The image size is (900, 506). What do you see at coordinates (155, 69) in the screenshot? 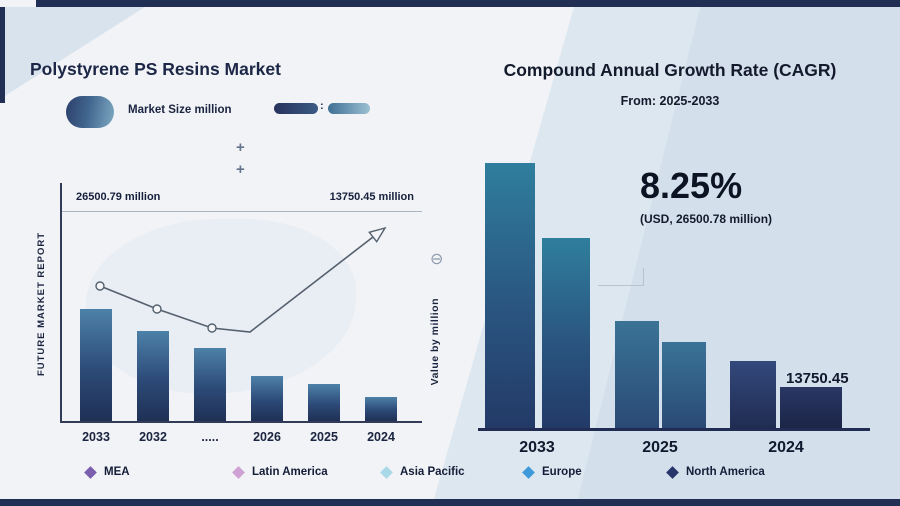
I see `left-chart-title: Polystyrene PS Resins Market` at bounding box center [155, 69].